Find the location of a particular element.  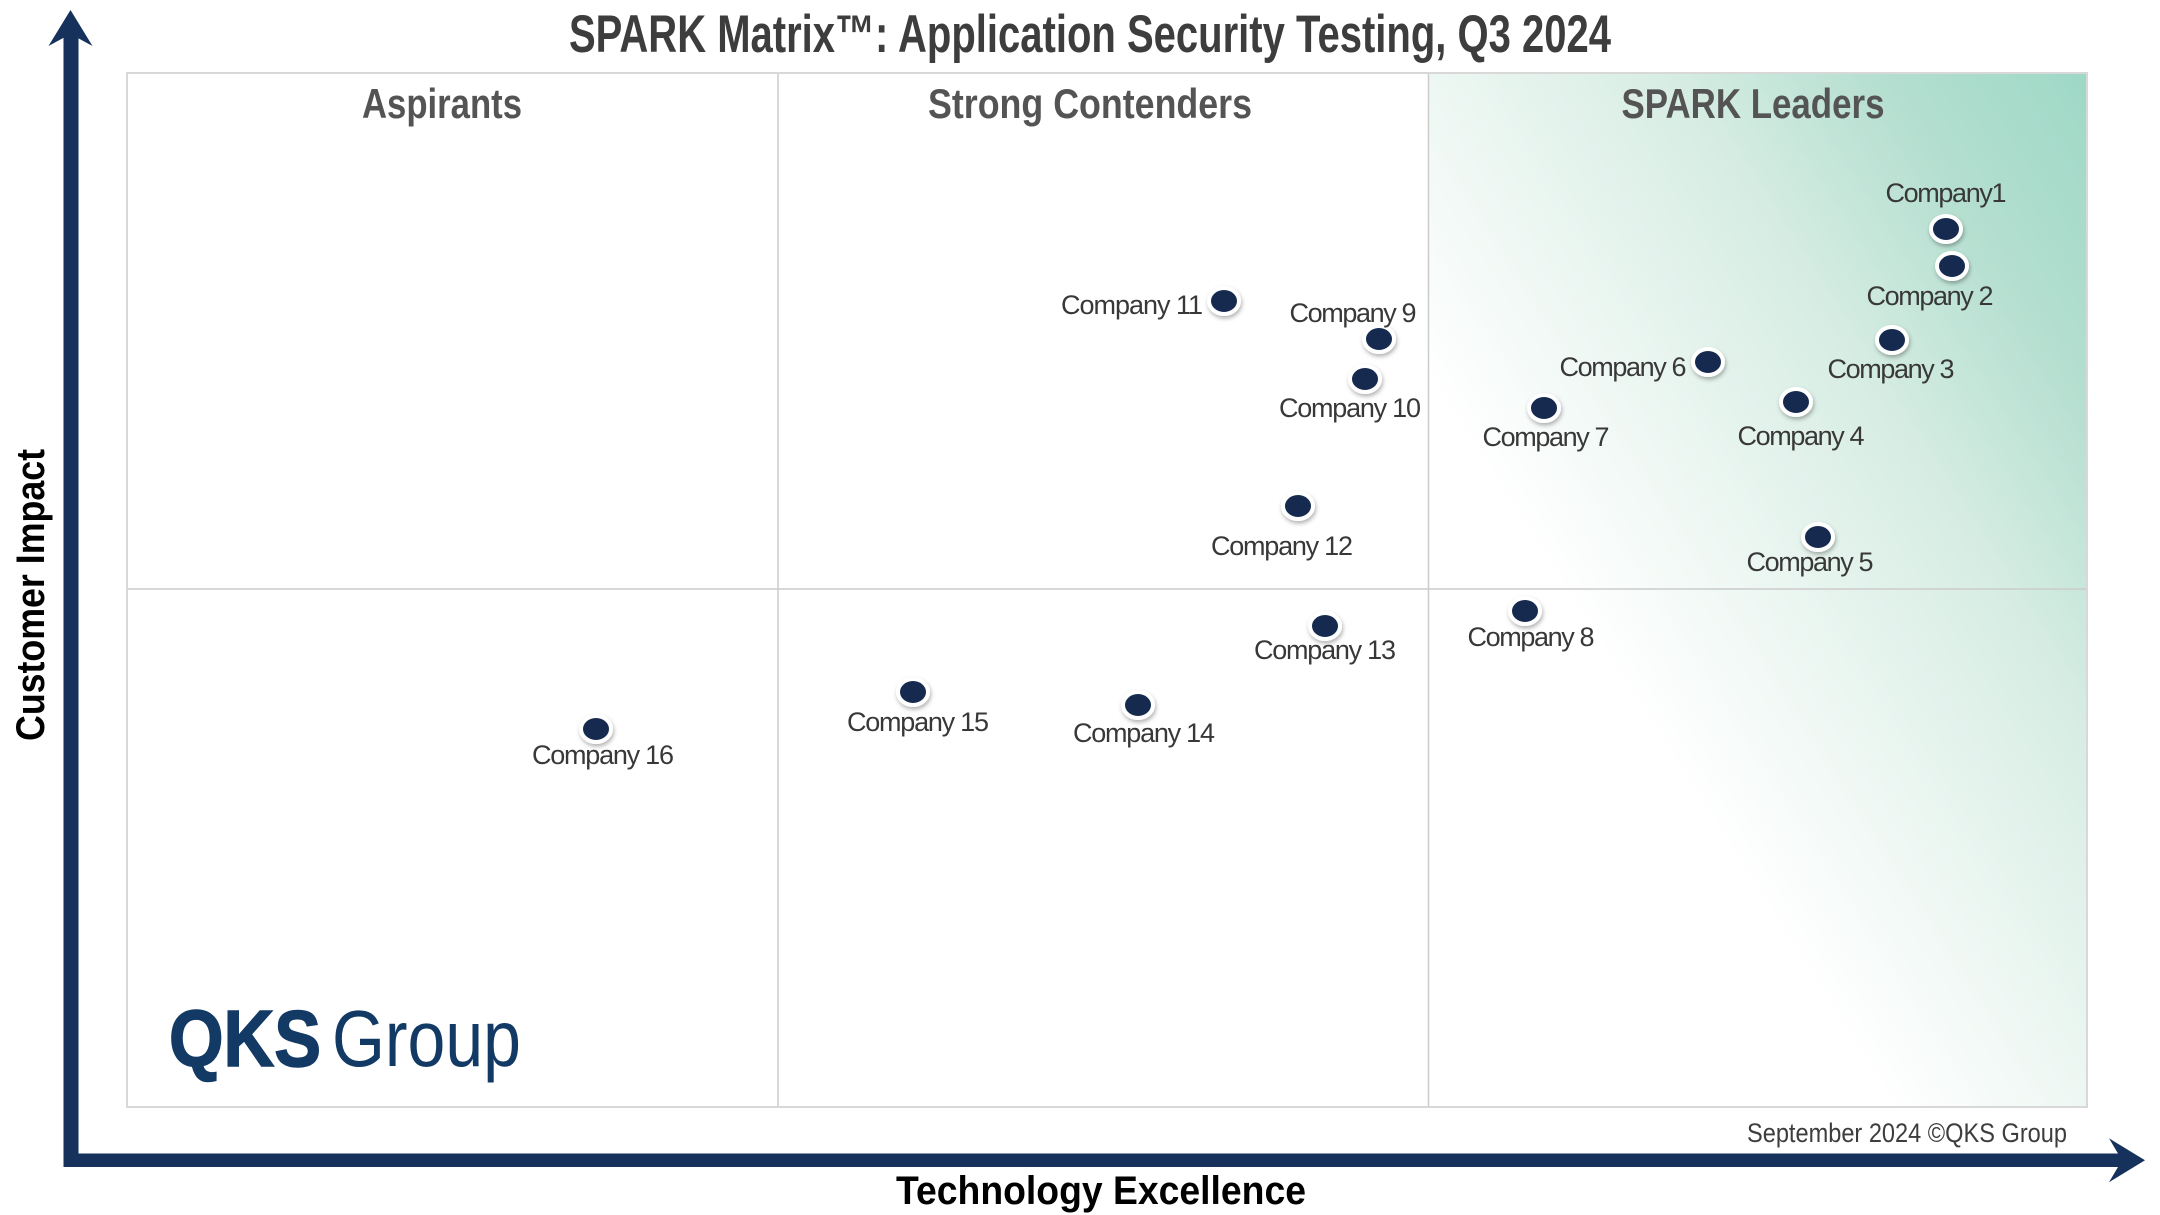

svg-text: Company 14 is located at coordinates (1144, 733).